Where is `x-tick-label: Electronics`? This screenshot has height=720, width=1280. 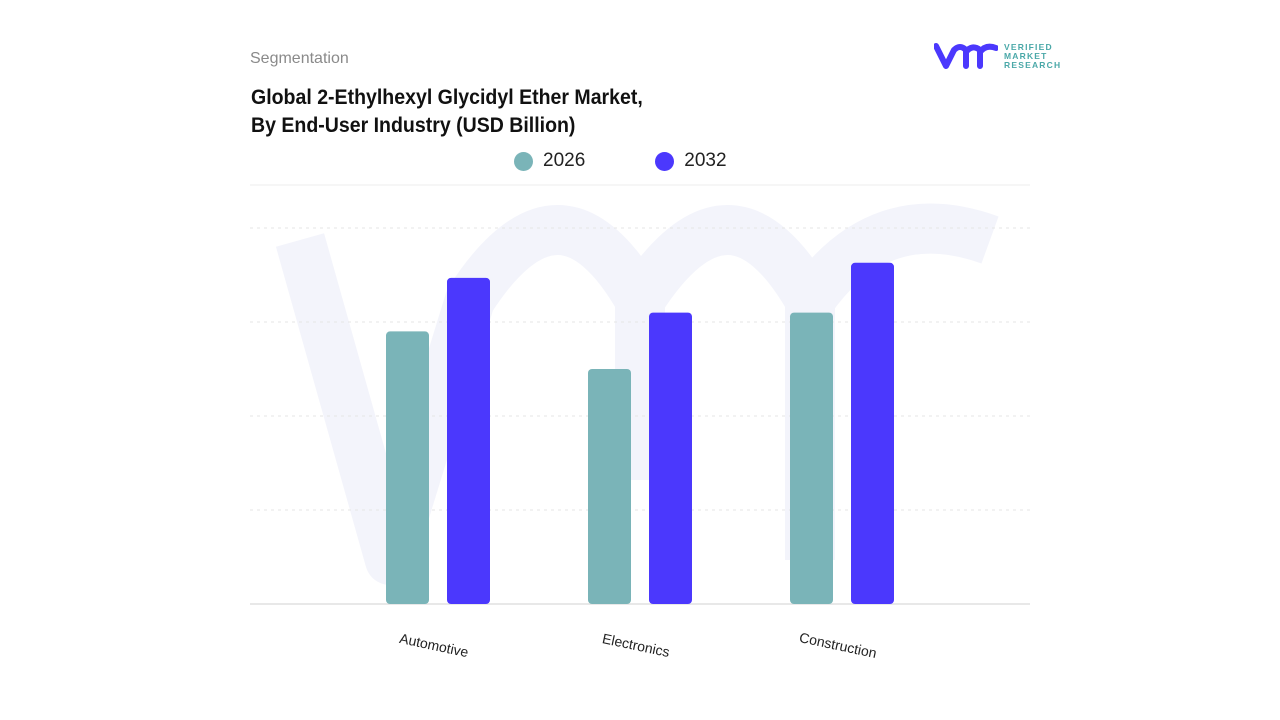 x-tick-label: Electronics is located at coordinates (636, 645).